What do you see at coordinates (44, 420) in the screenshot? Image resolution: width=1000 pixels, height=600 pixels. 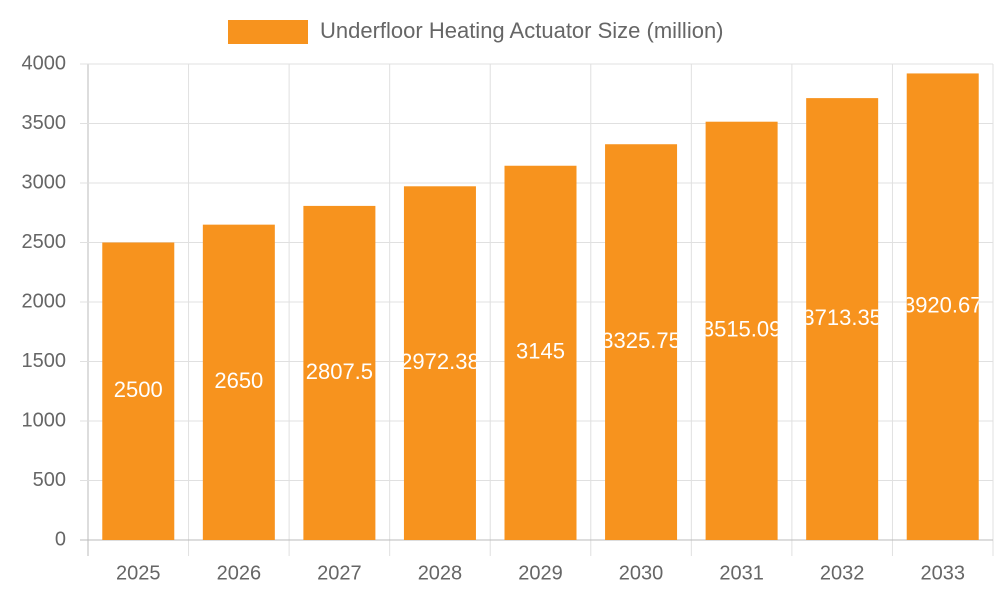 I see `y-tick-label: 1000` at bounding box center [44, 420].